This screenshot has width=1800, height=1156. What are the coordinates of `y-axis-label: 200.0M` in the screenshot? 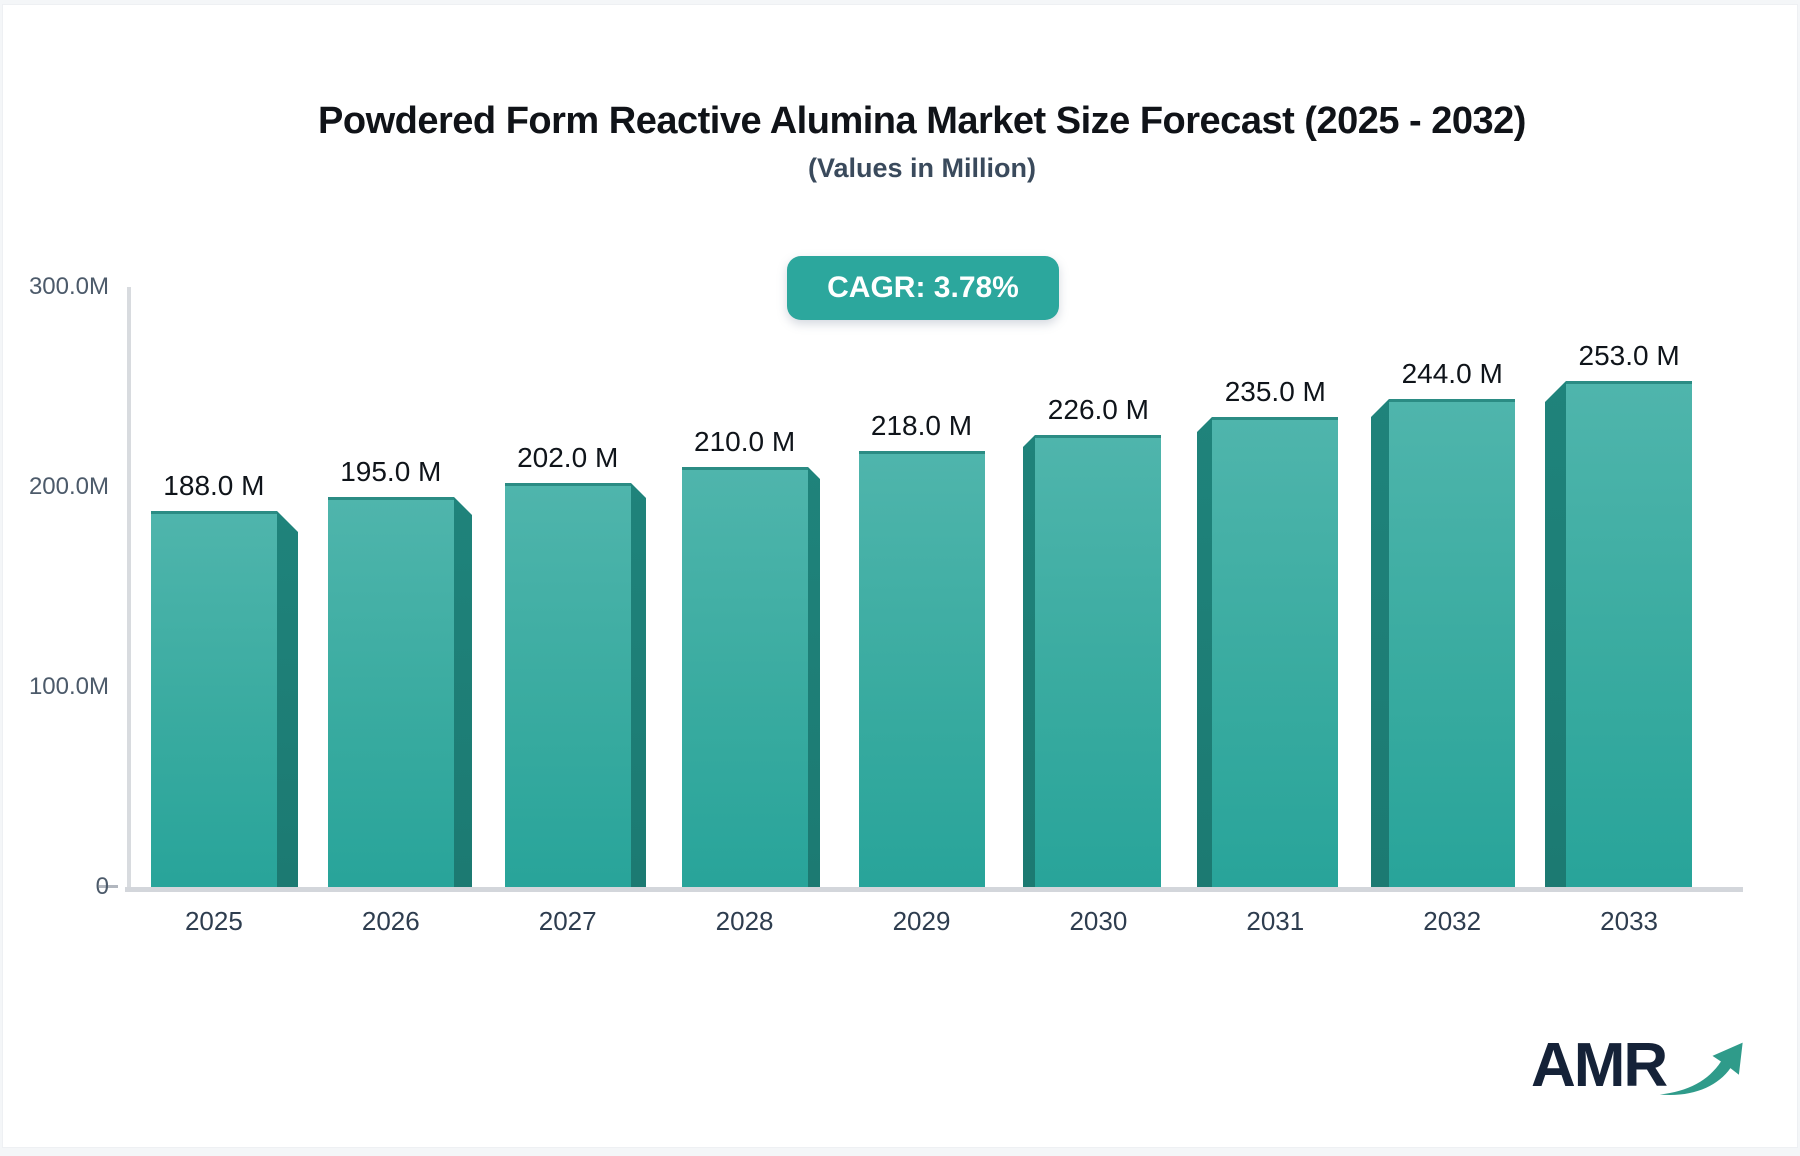 It's located at (68, 486).